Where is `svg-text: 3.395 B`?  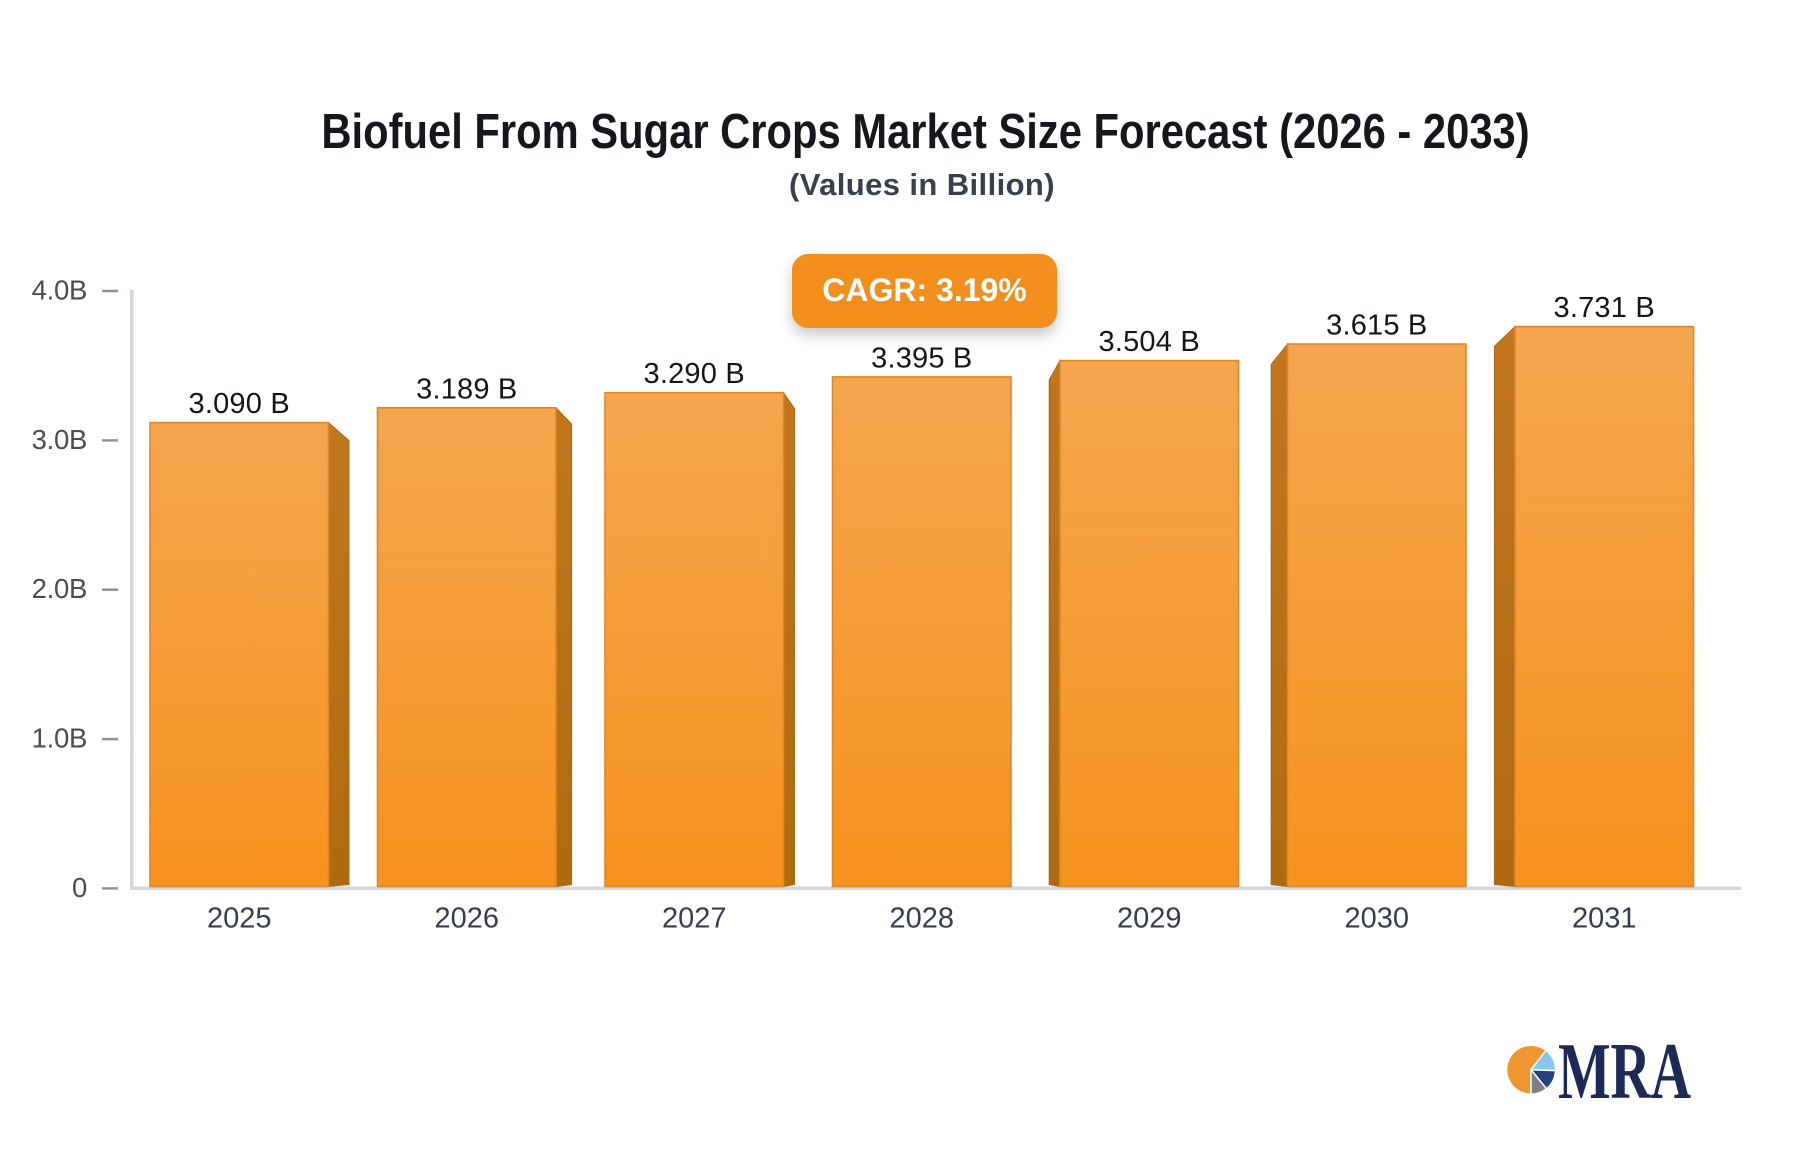
svg-text: 3.395 B is located at coordinates (921, 358).